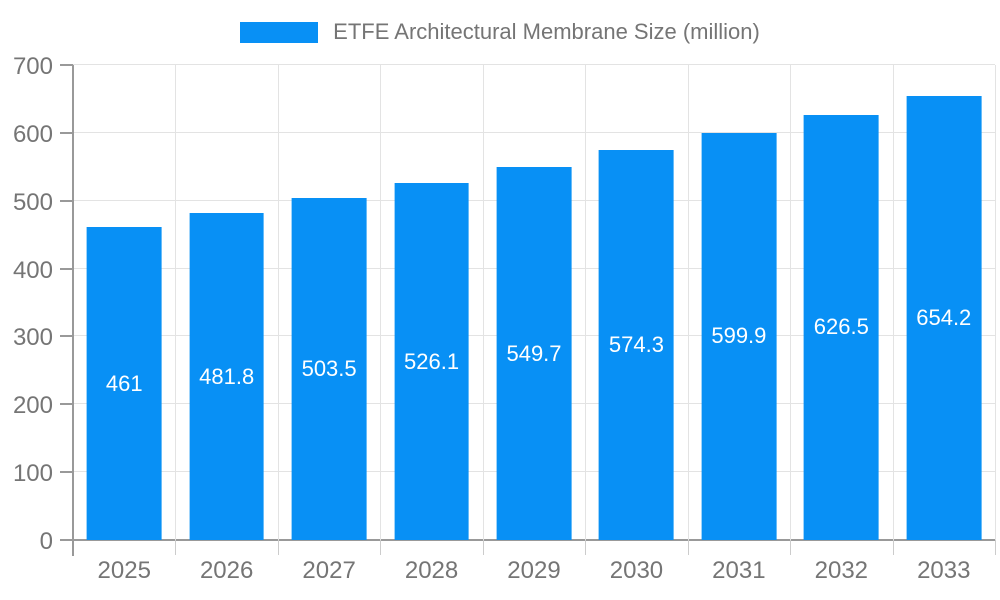 This screenshot has width=1000, height=600. I want to click on bar: 503.5, so click(329, 369).